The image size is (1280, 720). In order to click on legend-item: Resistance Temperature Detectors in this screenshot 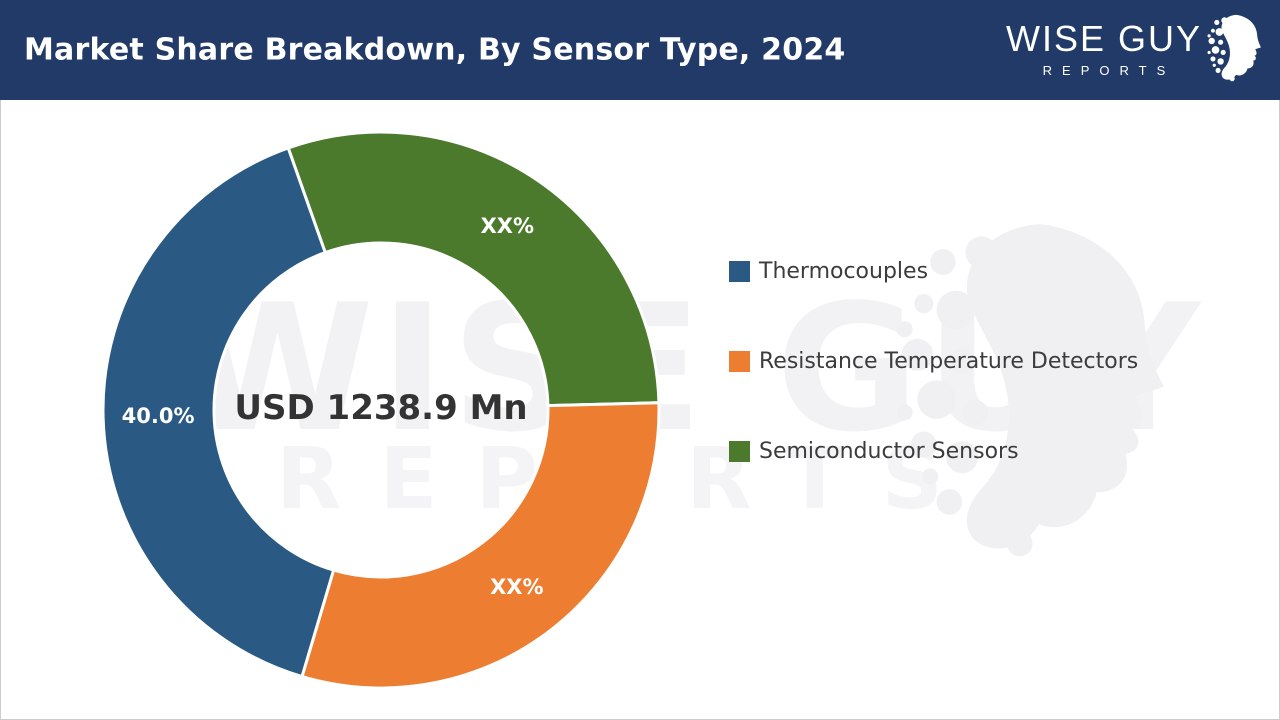, I will do `click(933, 361)`.